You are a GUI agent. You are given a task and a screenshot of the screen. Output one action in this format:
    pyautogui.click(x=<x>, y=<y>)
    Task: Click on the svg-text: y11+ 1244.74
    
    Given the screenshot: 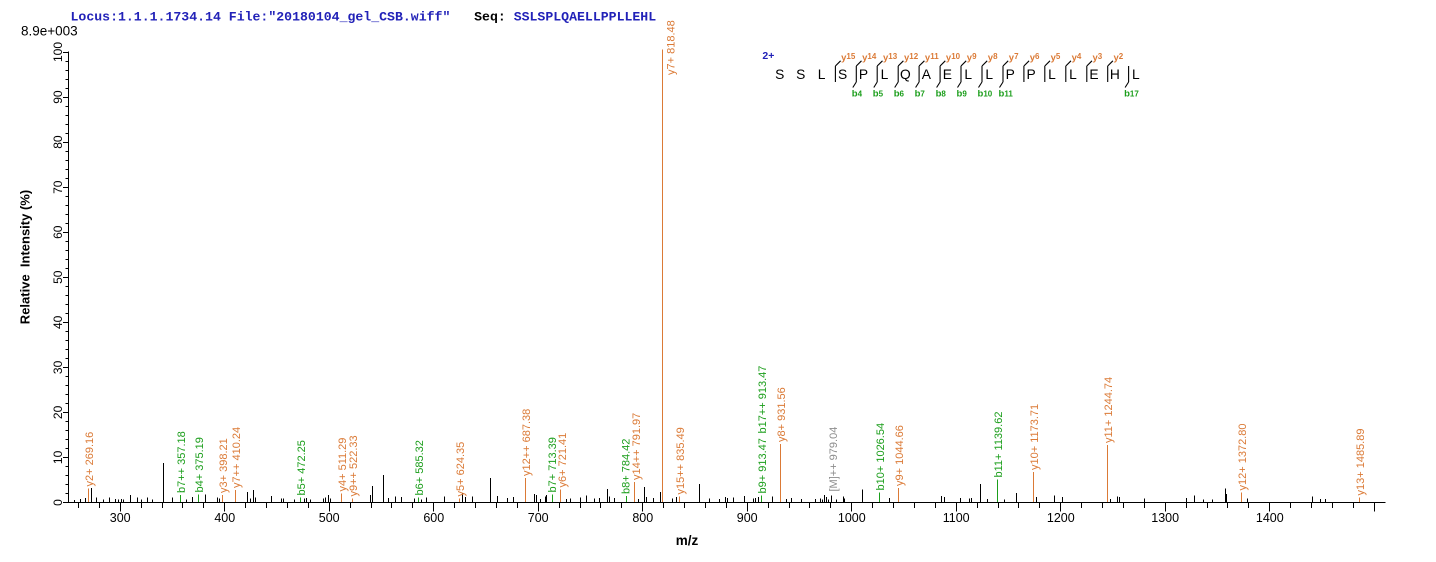 What is the action you would take?
    pyautogui.click(x=1109, y=410)
    